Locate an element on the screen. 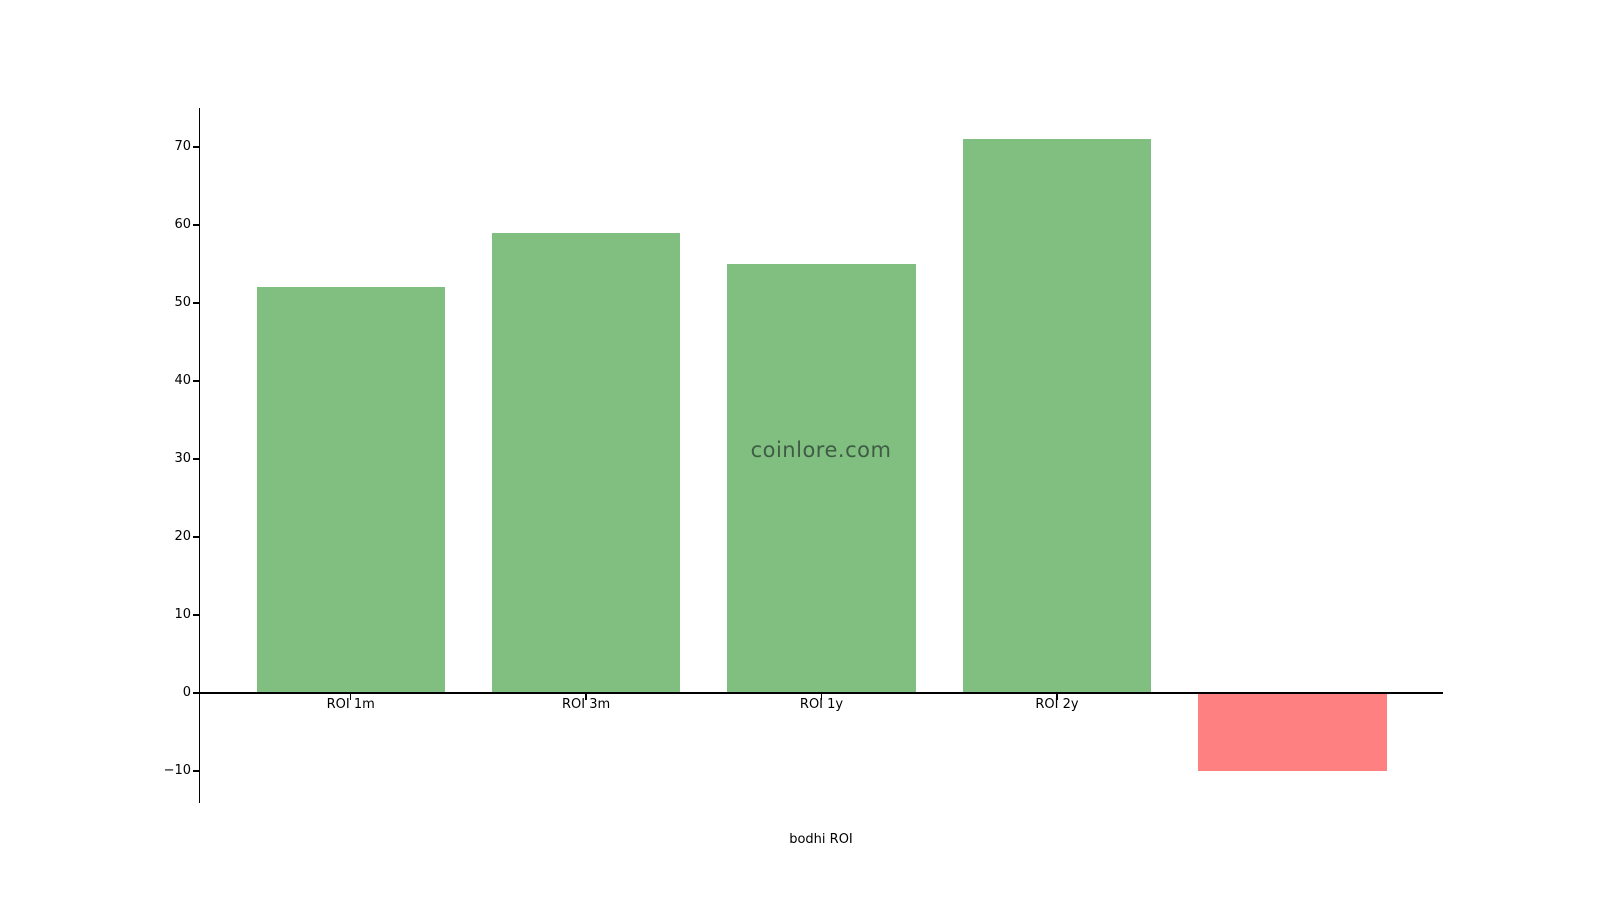 This screenshot has height=900, width=1600. bar-roi-3m is located at coordinates (586, 462).